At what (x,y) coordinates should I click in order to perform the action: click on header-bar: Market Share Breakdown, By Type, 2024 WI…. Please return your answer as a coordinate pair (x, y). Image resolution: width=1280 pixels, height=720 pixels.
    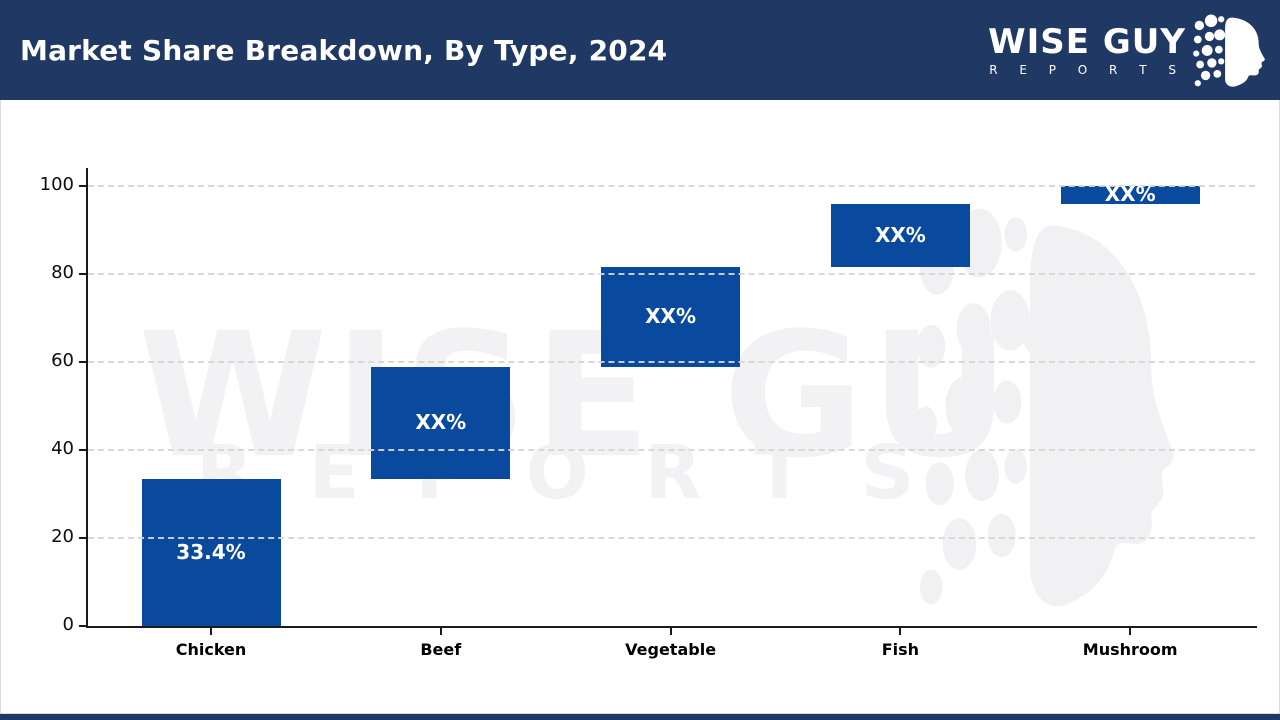
    Looking at the image, I should click on (640, 50).